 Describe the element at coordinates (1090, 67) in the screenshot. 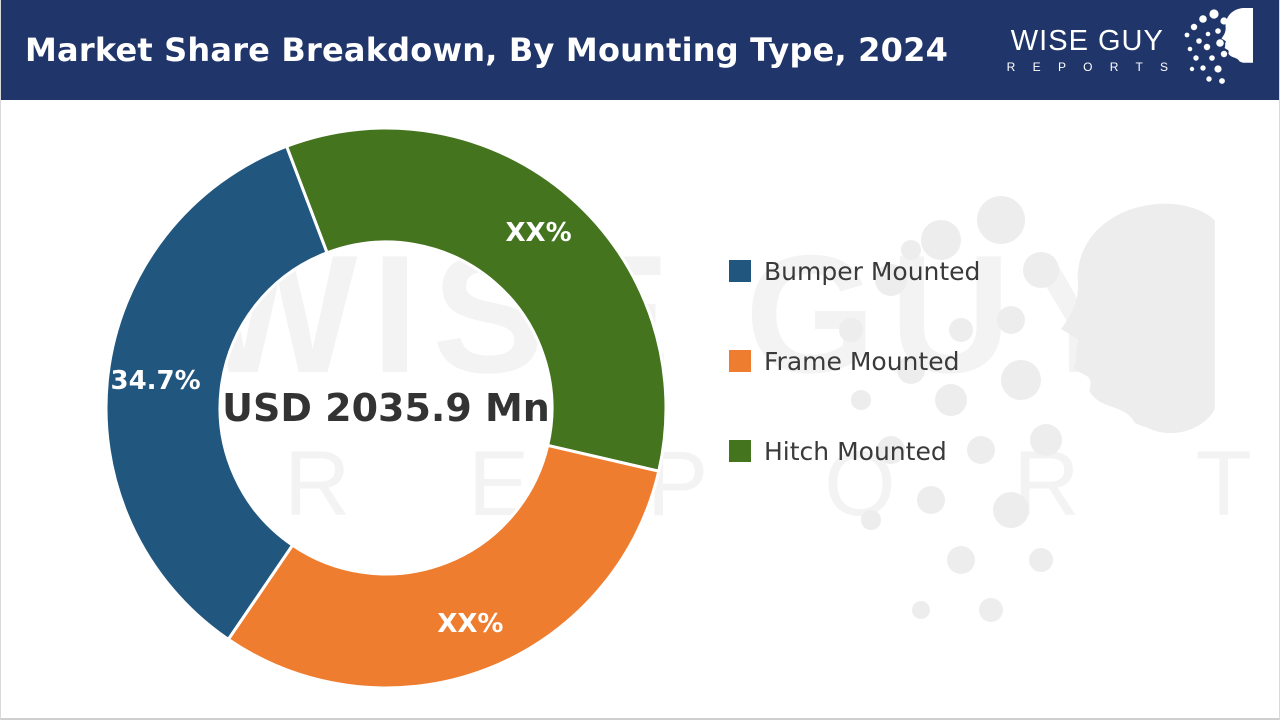

I see `logo-subtitle: R E P O R T S` at that location.